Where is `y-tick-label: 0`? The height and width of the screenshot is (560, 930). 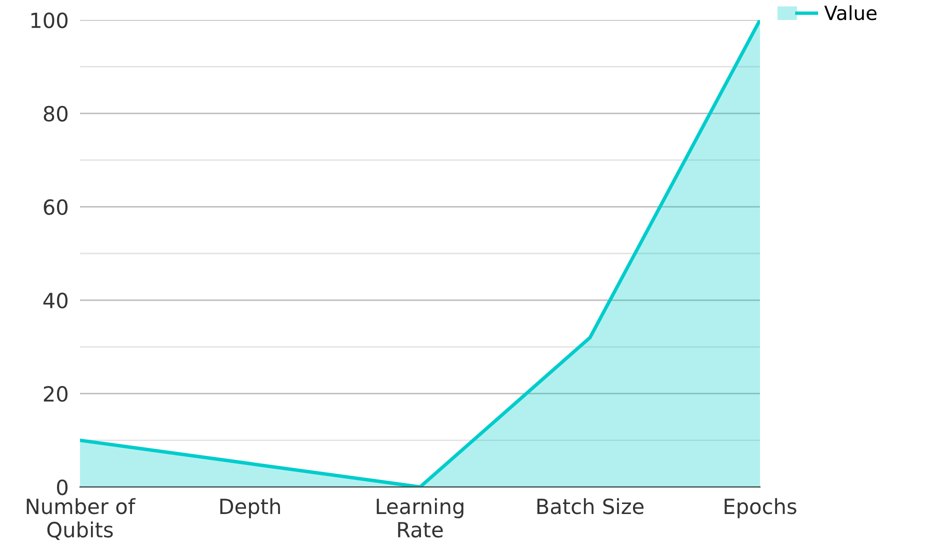 y-tick-label: 0 is located at coordinates (62, 487).